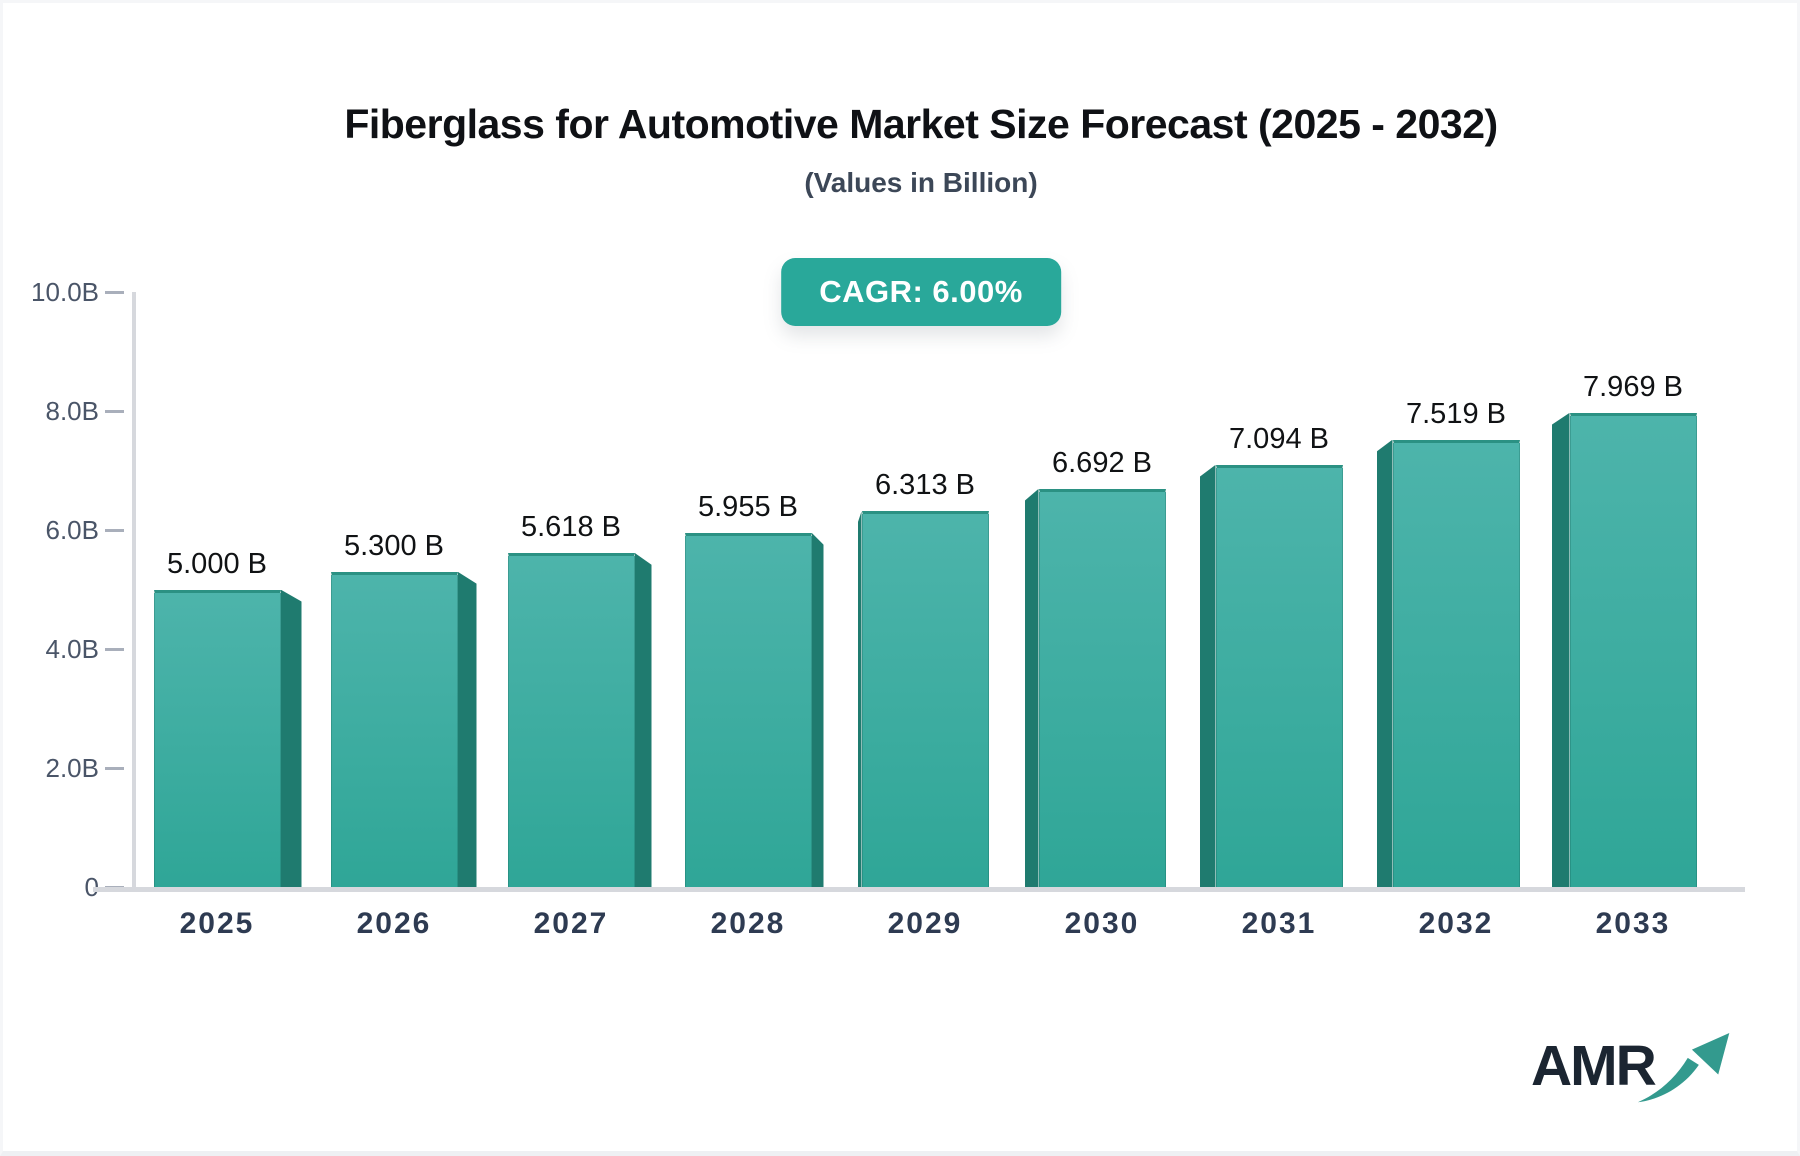 This screenshot has width=1800, height=1156. Describe the element at coordinates (217, 923) in the screenshot. I see `x-axis-label: 2025` at that location.